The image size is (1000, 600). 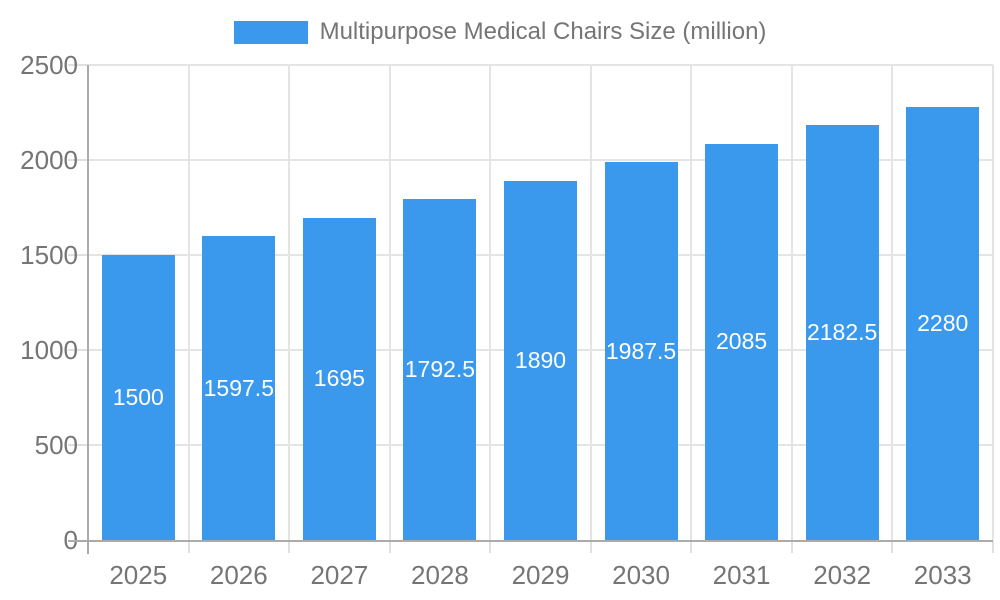 I want to click on bar-value-label: 2280, so click(x=943, y=322).